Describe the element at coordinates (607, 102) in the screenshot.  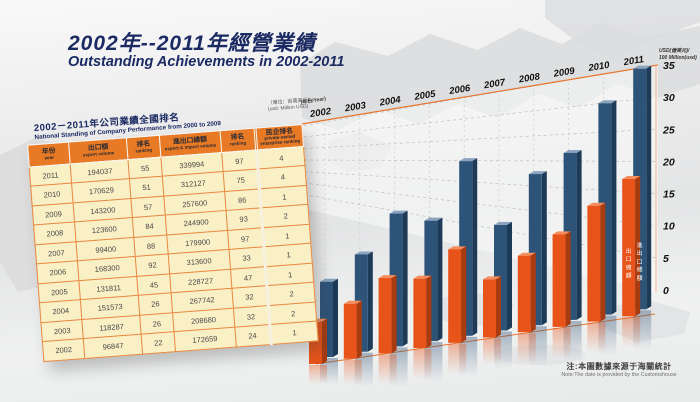
I see `bar-total-2010-top` at that location.